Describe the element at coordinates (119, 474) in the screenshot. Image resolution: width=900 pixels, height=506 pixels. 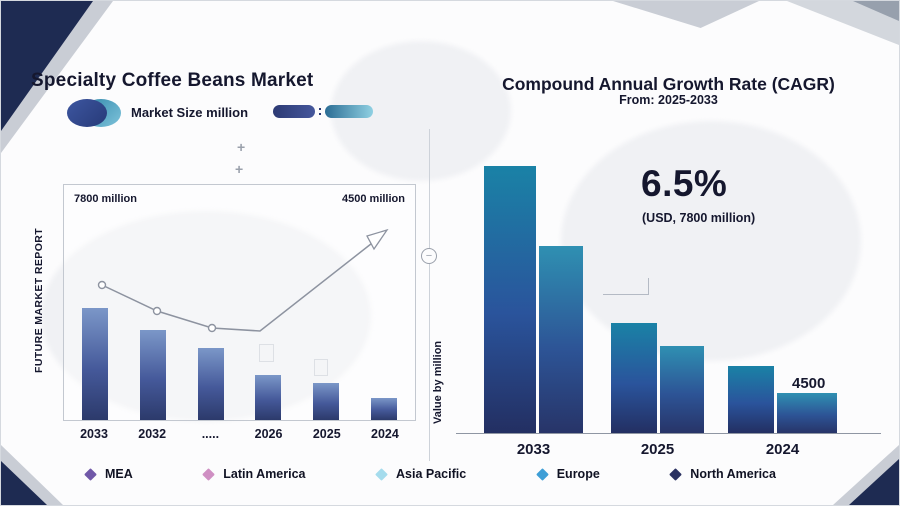
I see `legend-label: MEA` at that location.